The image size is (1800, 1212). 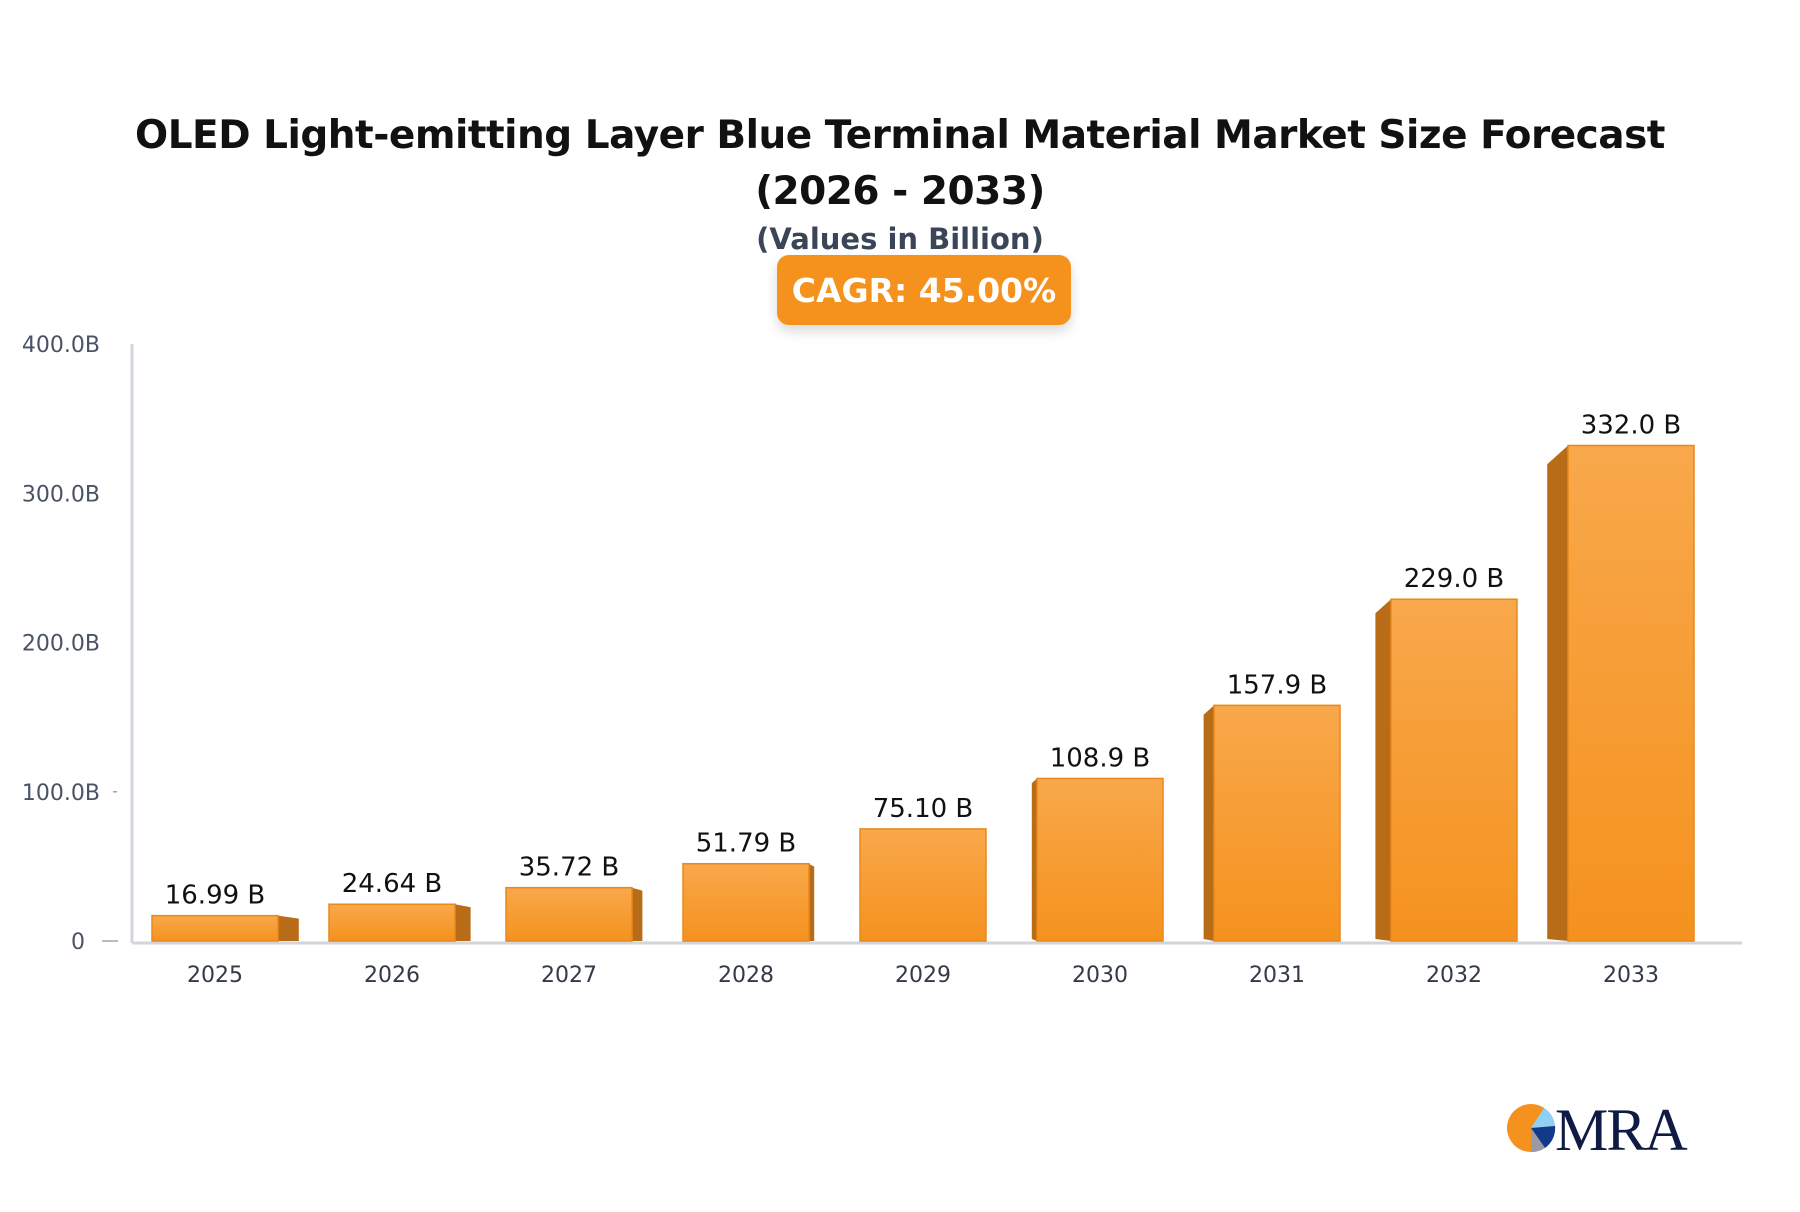 What do you see at coordinates (1100, 758) in the screenshot?
I see `data-label: 108.9 B` at bounding box center [1100, 758].